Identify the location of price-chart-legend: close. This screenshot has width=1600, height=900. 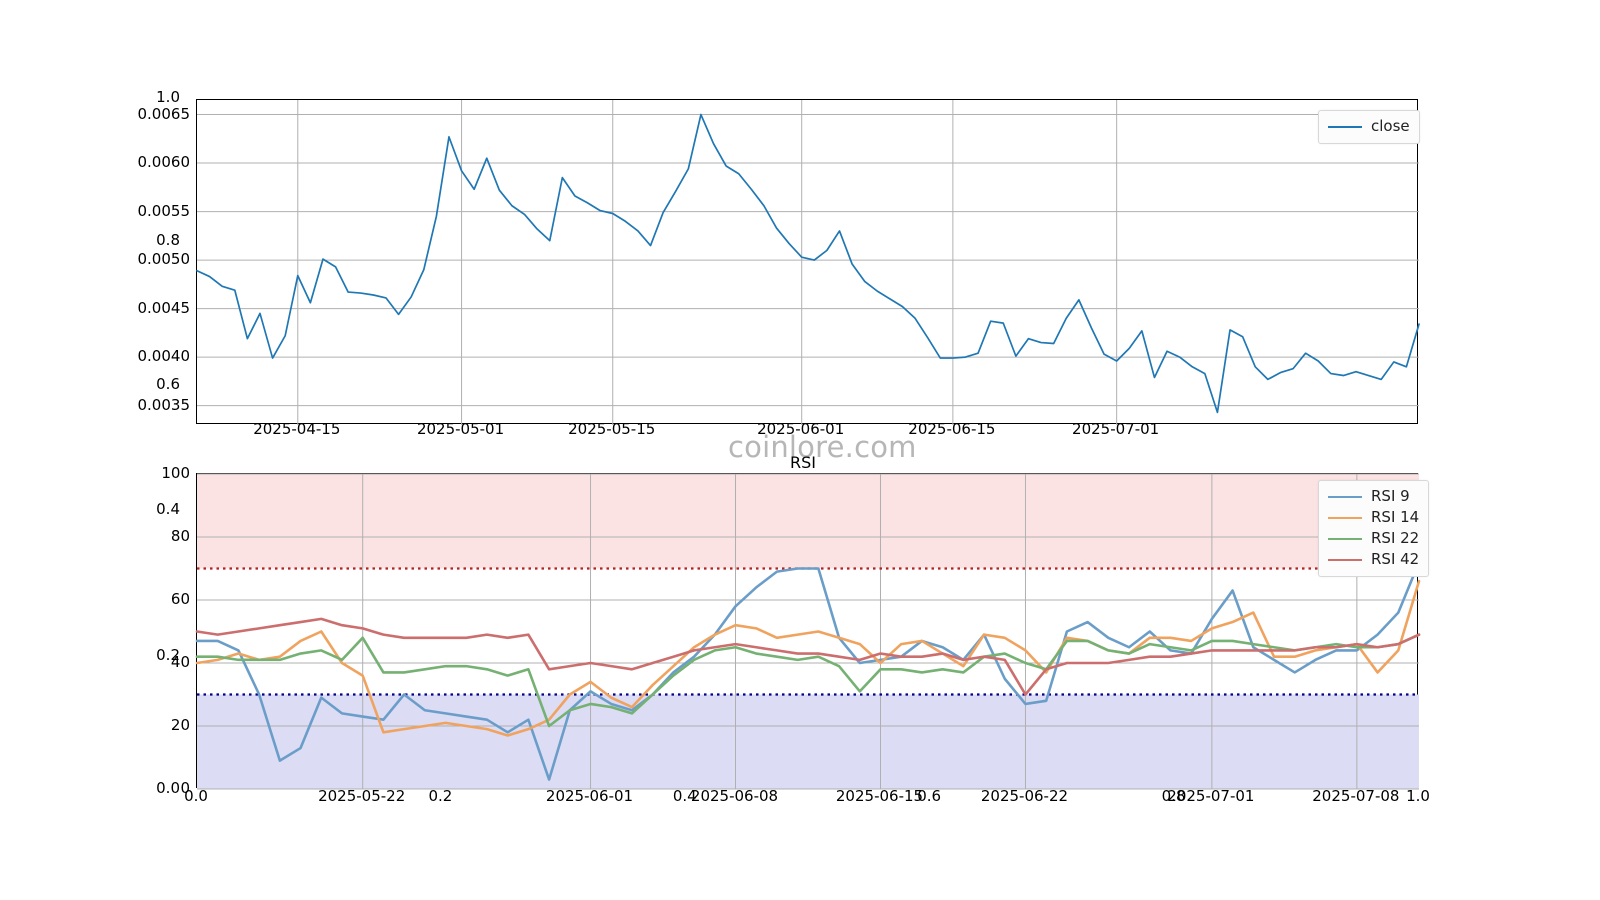
(1369, 127).